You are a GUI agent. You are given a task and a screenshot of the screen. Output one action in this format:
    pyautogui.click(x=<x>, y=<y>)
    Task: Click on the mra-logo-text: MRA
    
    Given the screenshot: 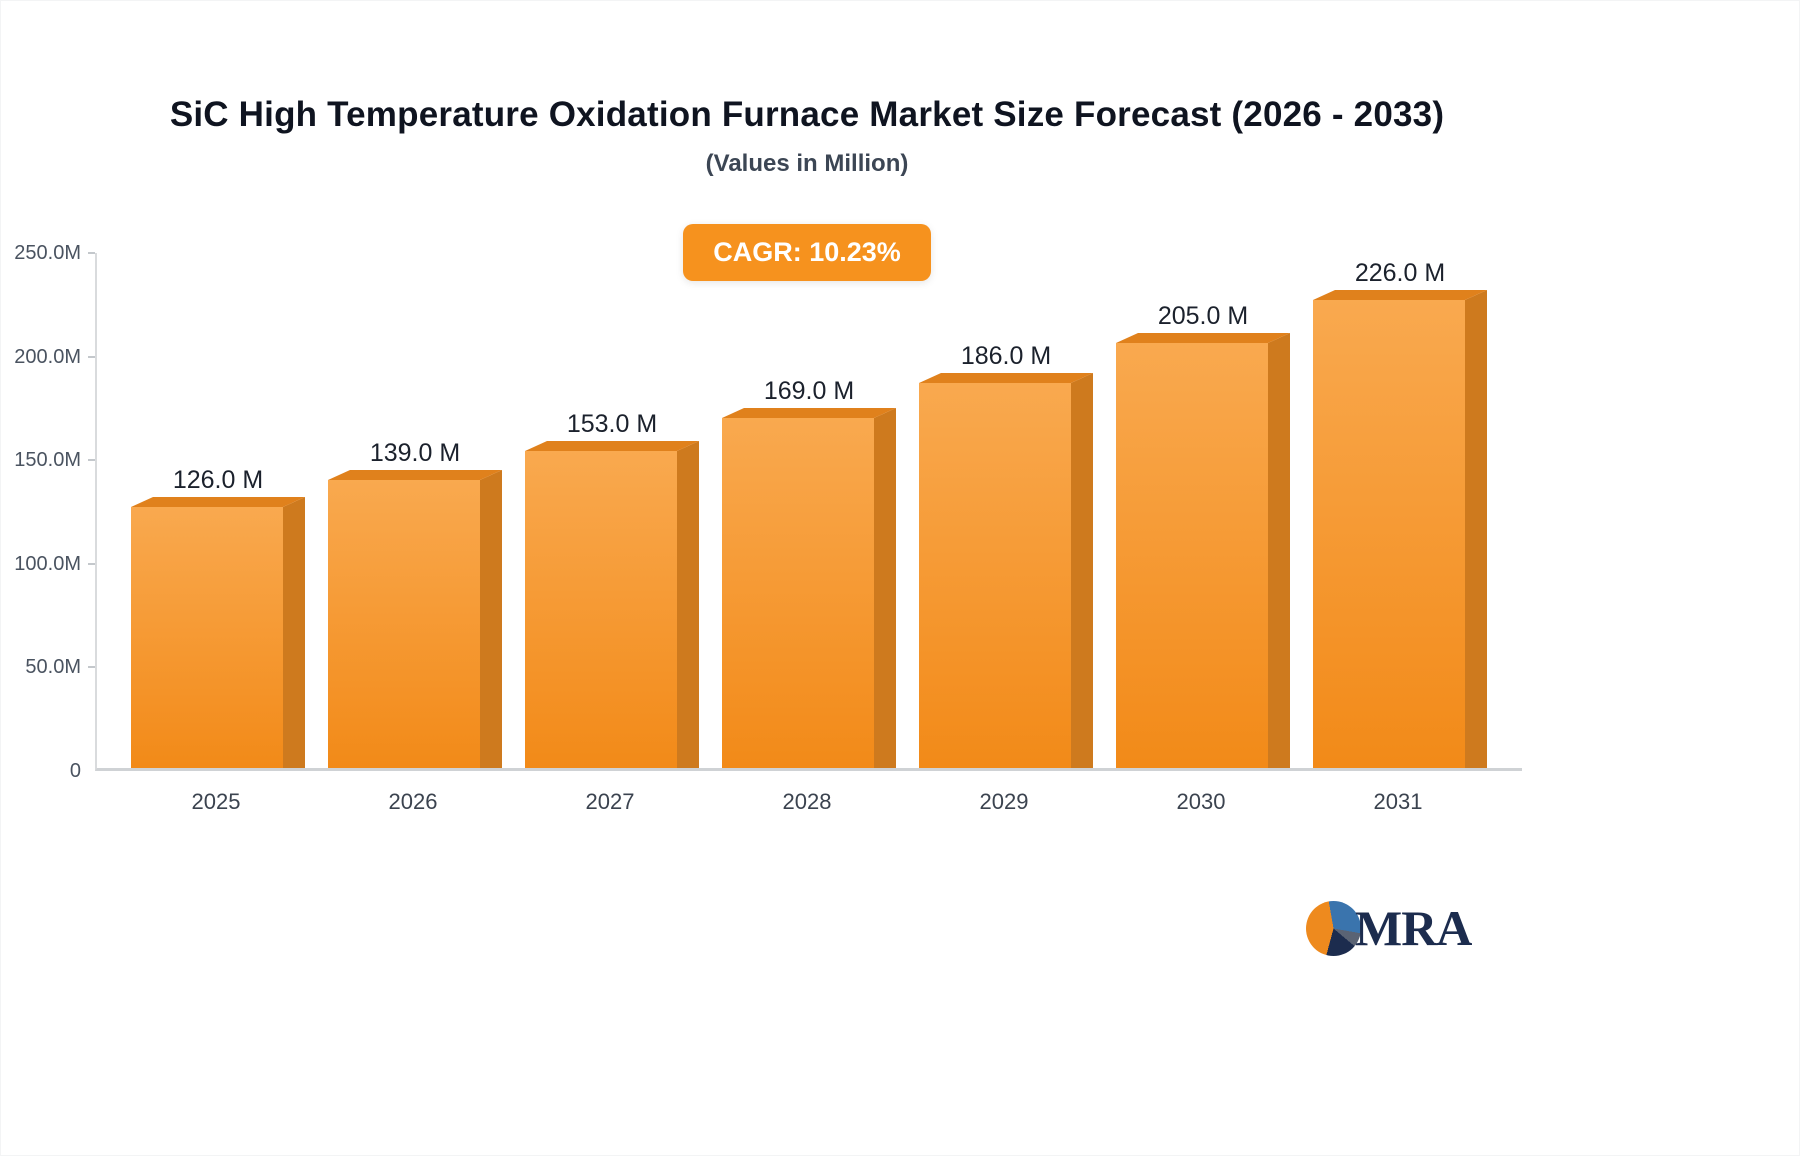 What is the action you would take?
    pyautogui.click(x=1413, y=928)
    